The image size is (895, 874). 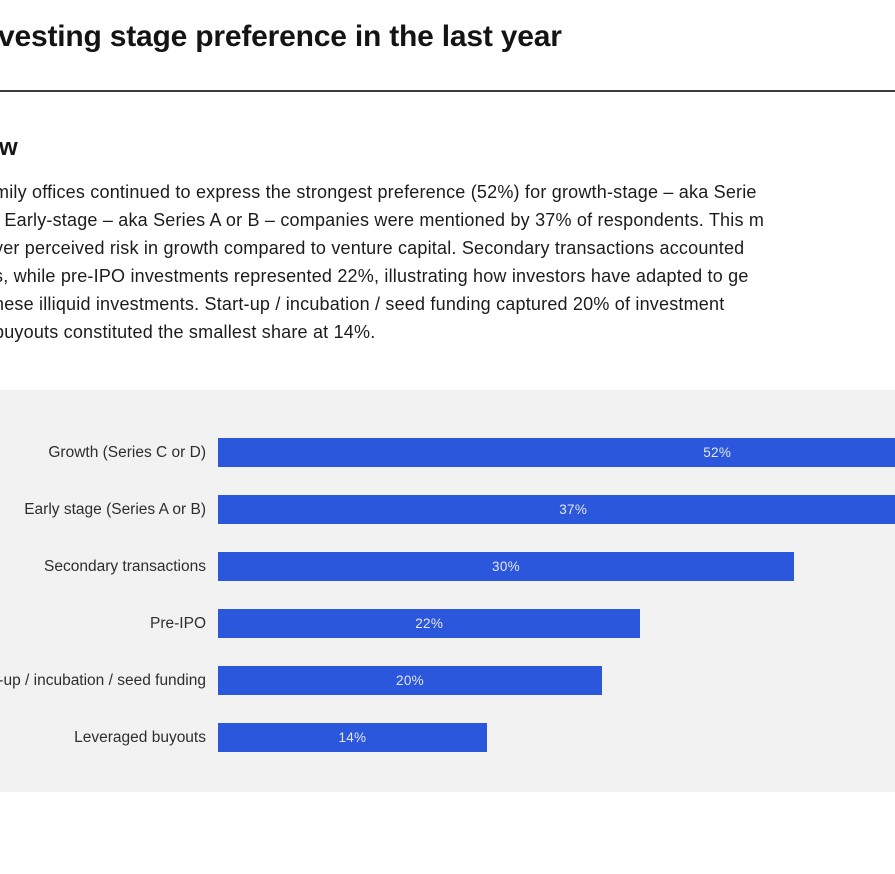 What do you see at coordinates (556, 509) in the screenshot?
I see `bar: 37%` at bounding box center [556, 509].